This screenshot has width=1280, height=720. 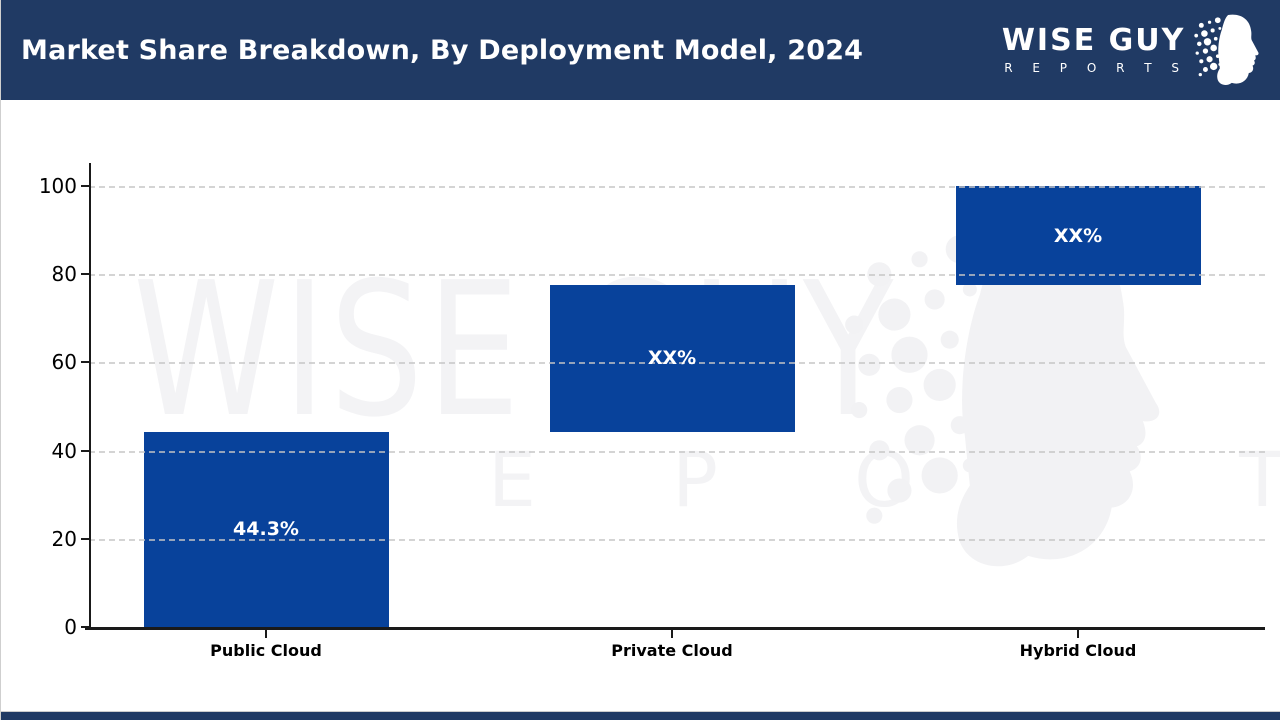 What do you see at coordinates (64, 538) in the screenshot?
I see `y-tick-label-20: 20` at bounding box center [64, 538].